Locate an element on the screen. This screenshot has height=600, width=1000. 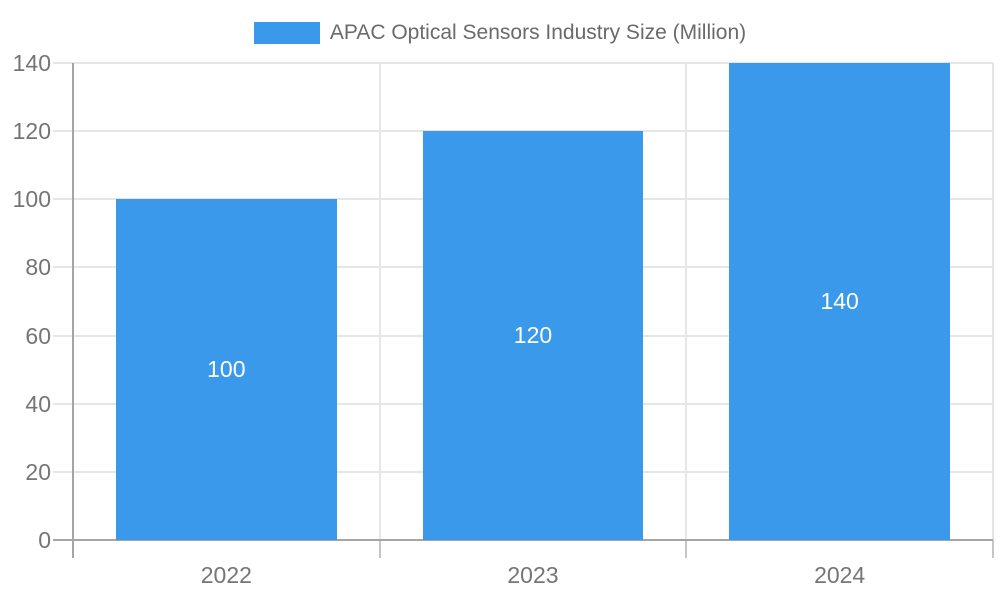
legend-swatch-icon is located at coordinates (286, 33).